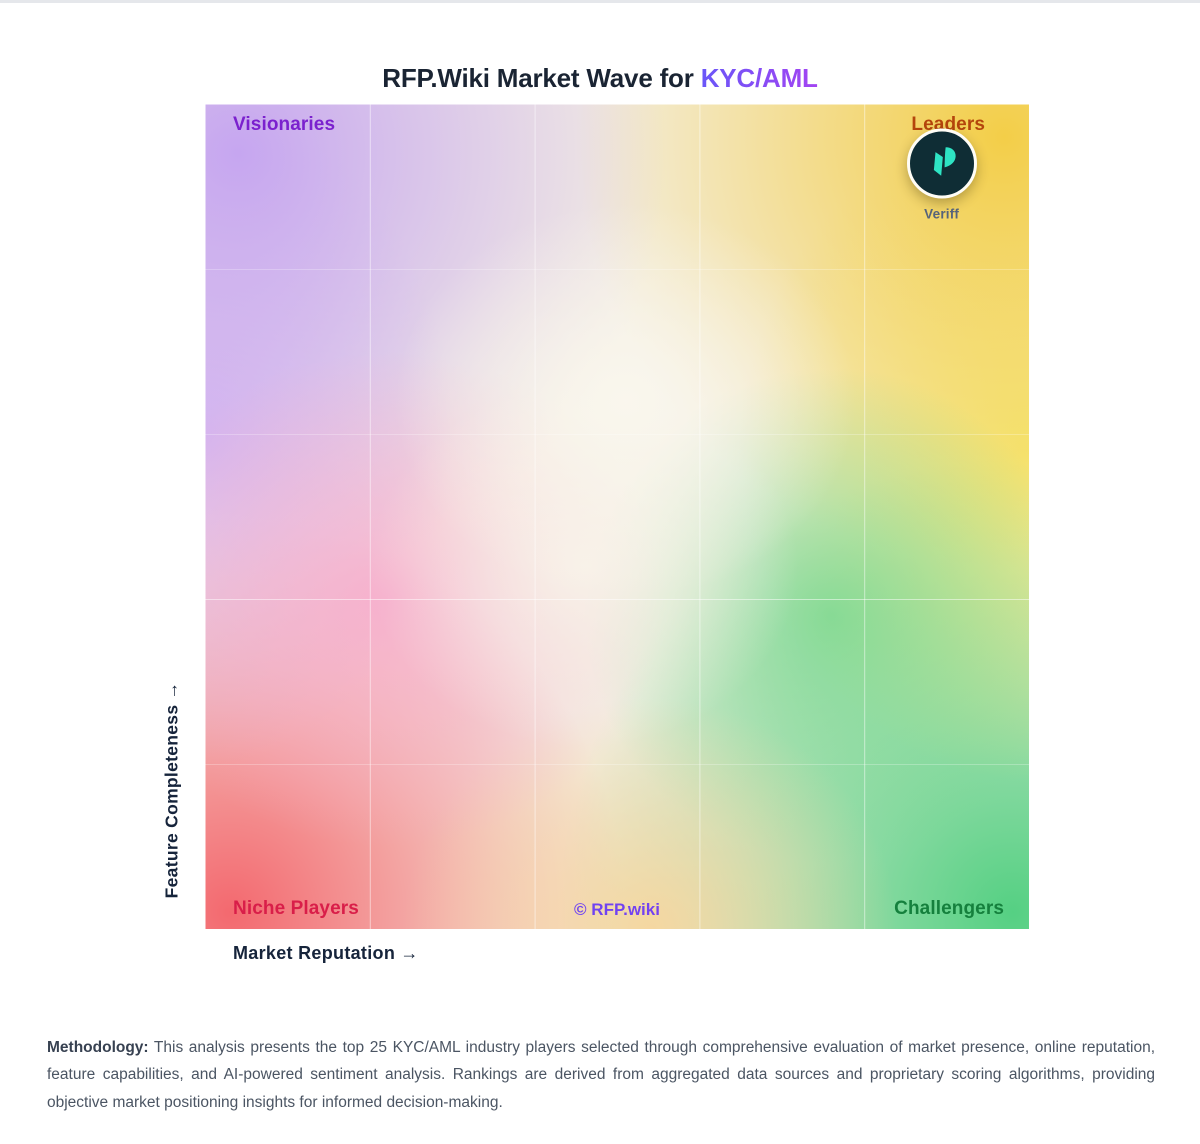 This screenshot has width=1200, height=1144. I want to click on methodology-heading: Methodology:, so click(98, 1047).